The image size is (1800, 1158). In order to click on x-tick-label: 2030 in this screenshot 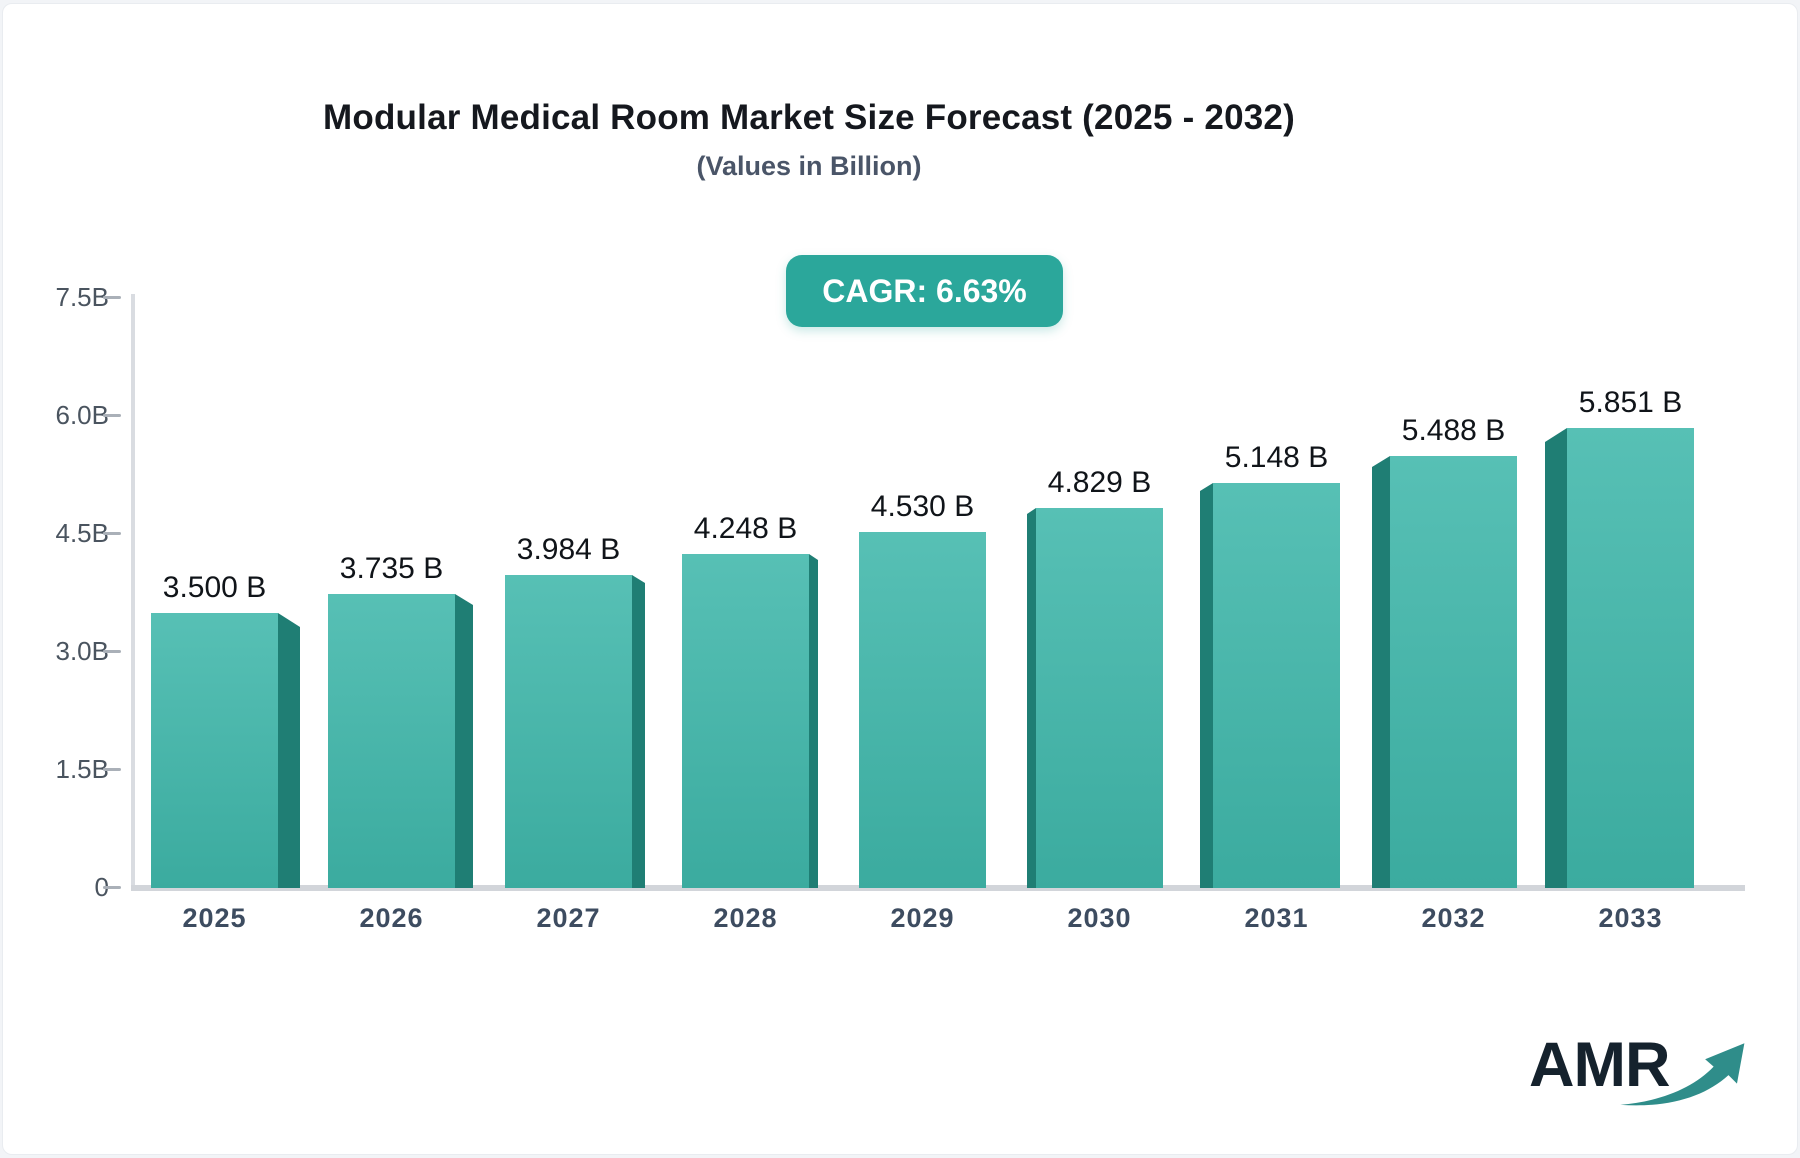, I will do `click(1099, 918)`.